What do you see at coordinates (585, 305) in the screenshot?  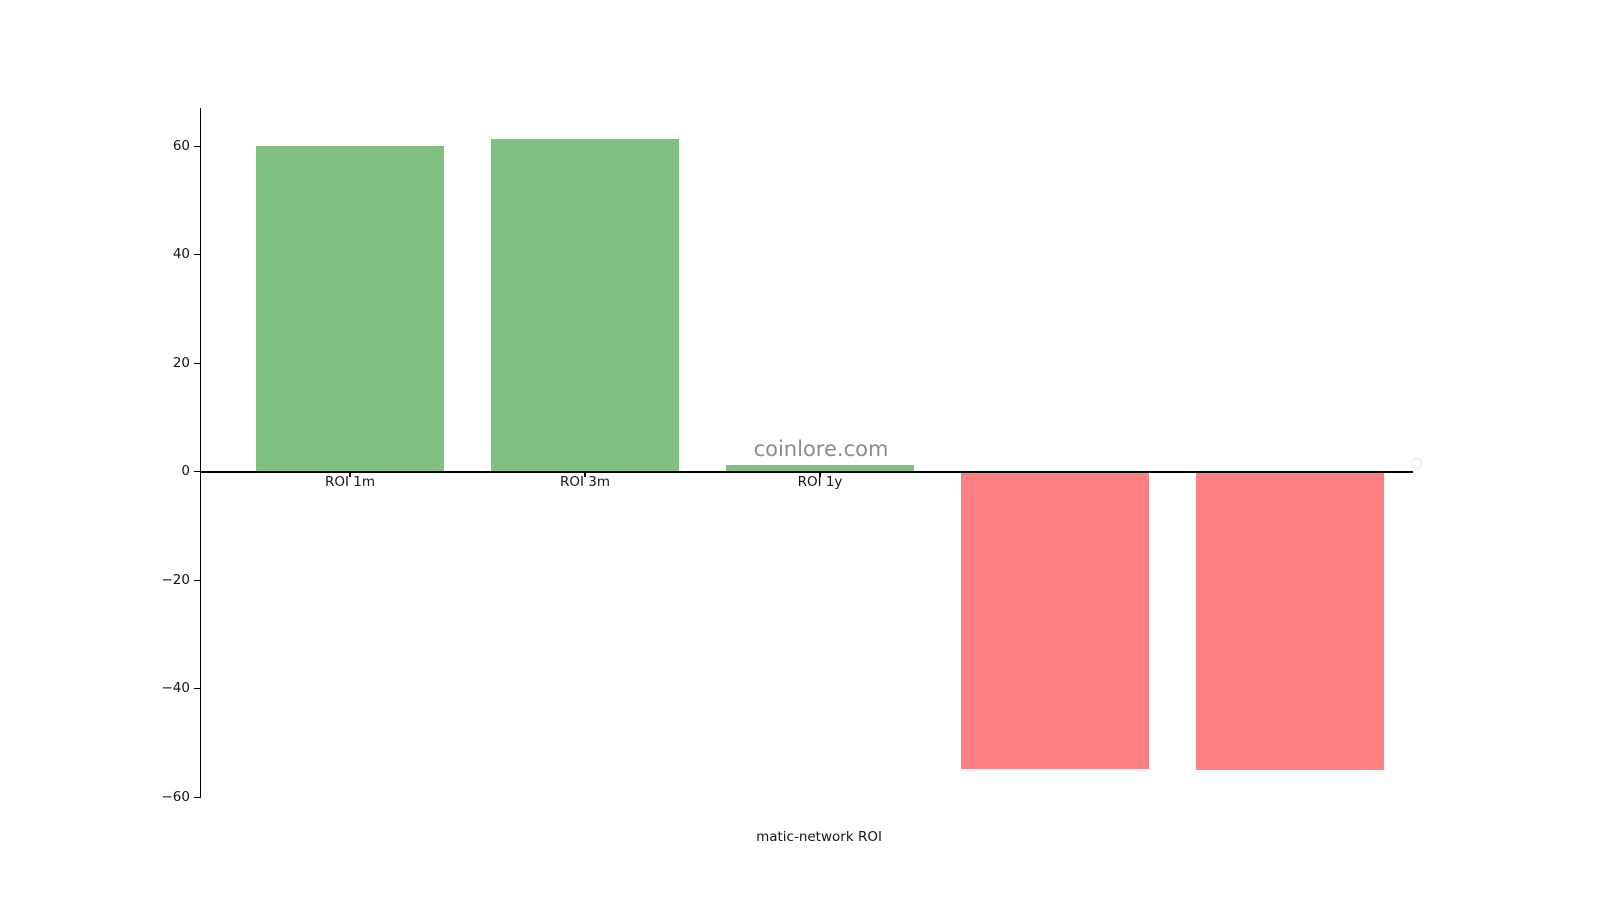 I see `bar-roi-3m` at bounding box center [585, 305].